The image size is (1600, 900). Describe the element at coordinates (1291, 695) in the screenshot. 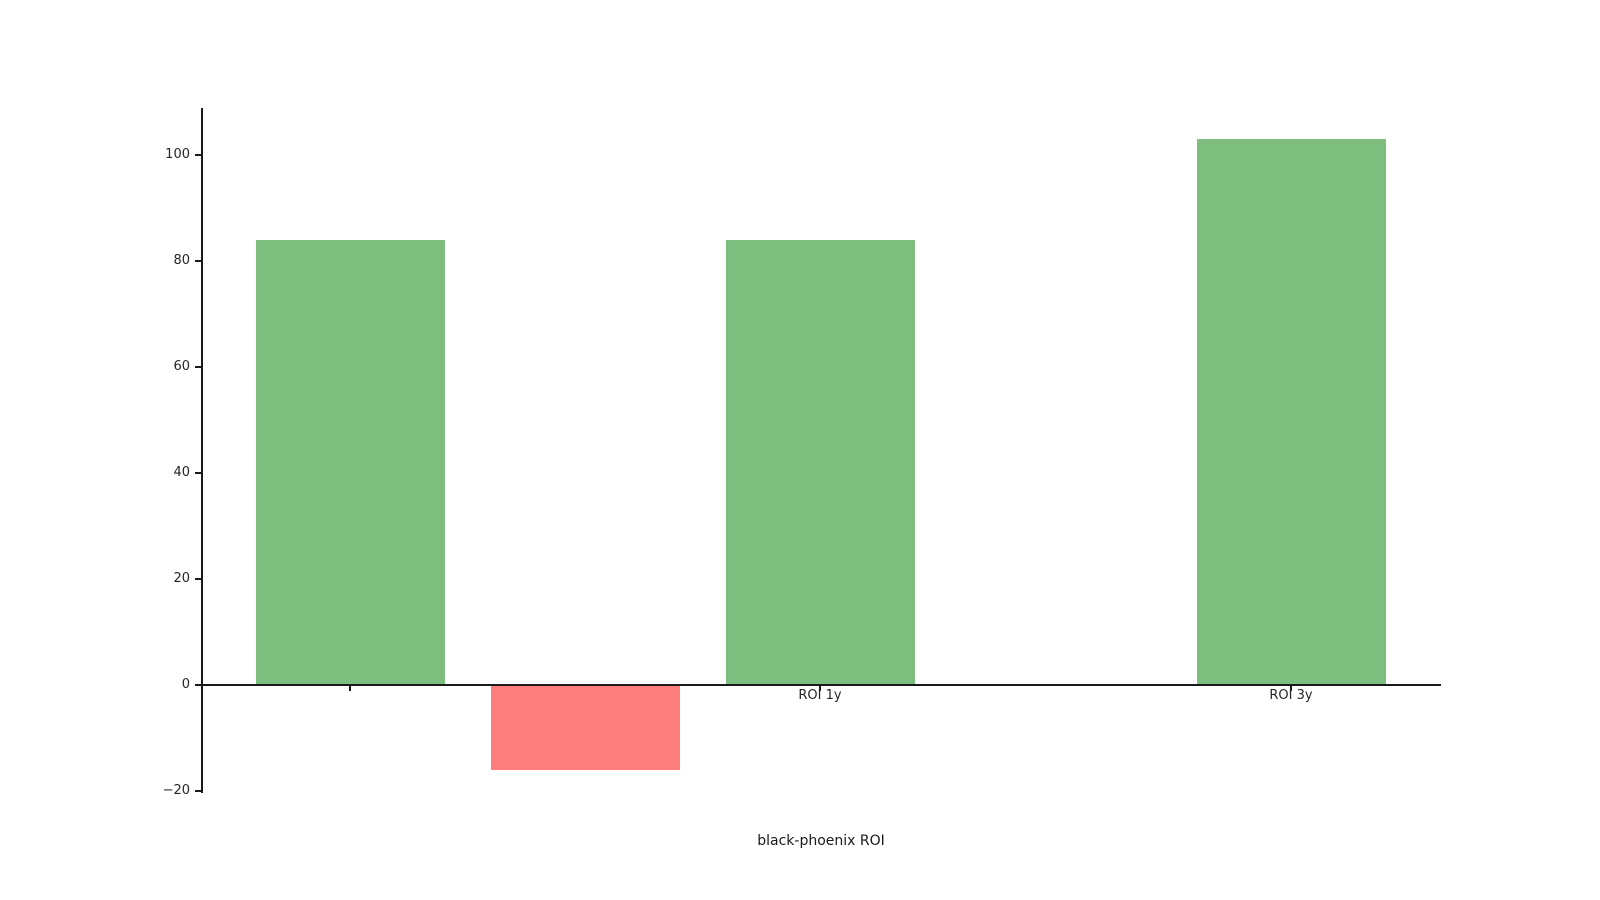

I see `x-tick-label: ROI 3y` at that location.